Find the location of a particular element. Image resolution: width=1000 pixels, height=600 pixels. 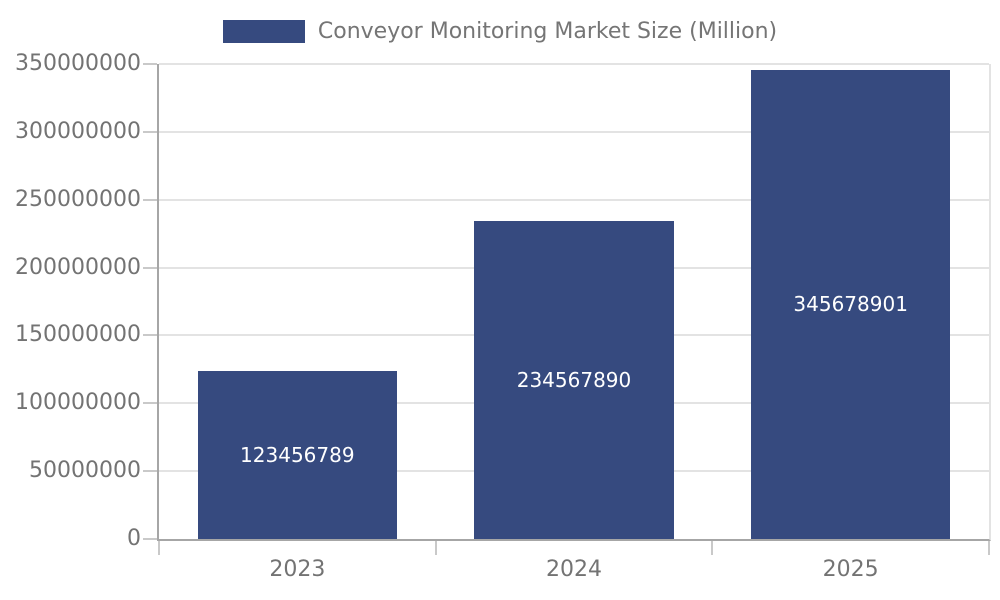

x-category-label: 2023 is located at coordinates (297, 569).